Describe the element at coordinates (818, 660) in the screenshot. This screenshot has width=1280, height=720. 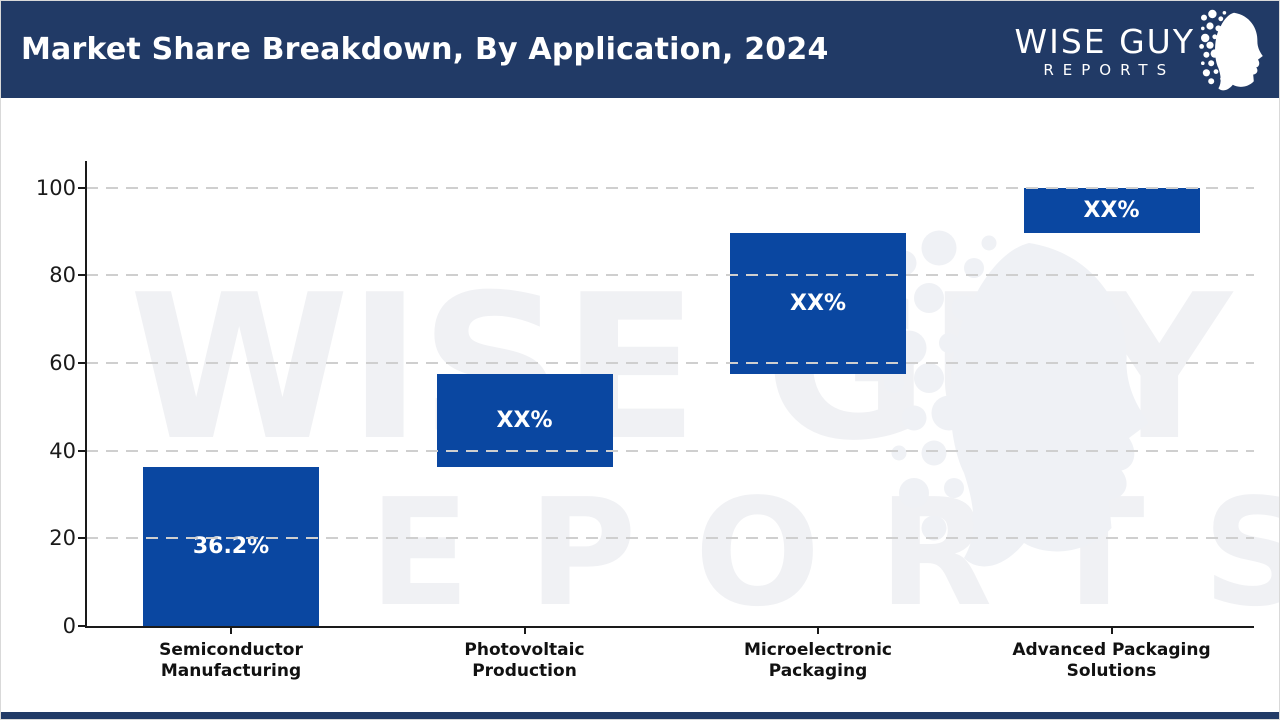
I see `x-axis-category-label: Microelectronic Packaging` at that location.